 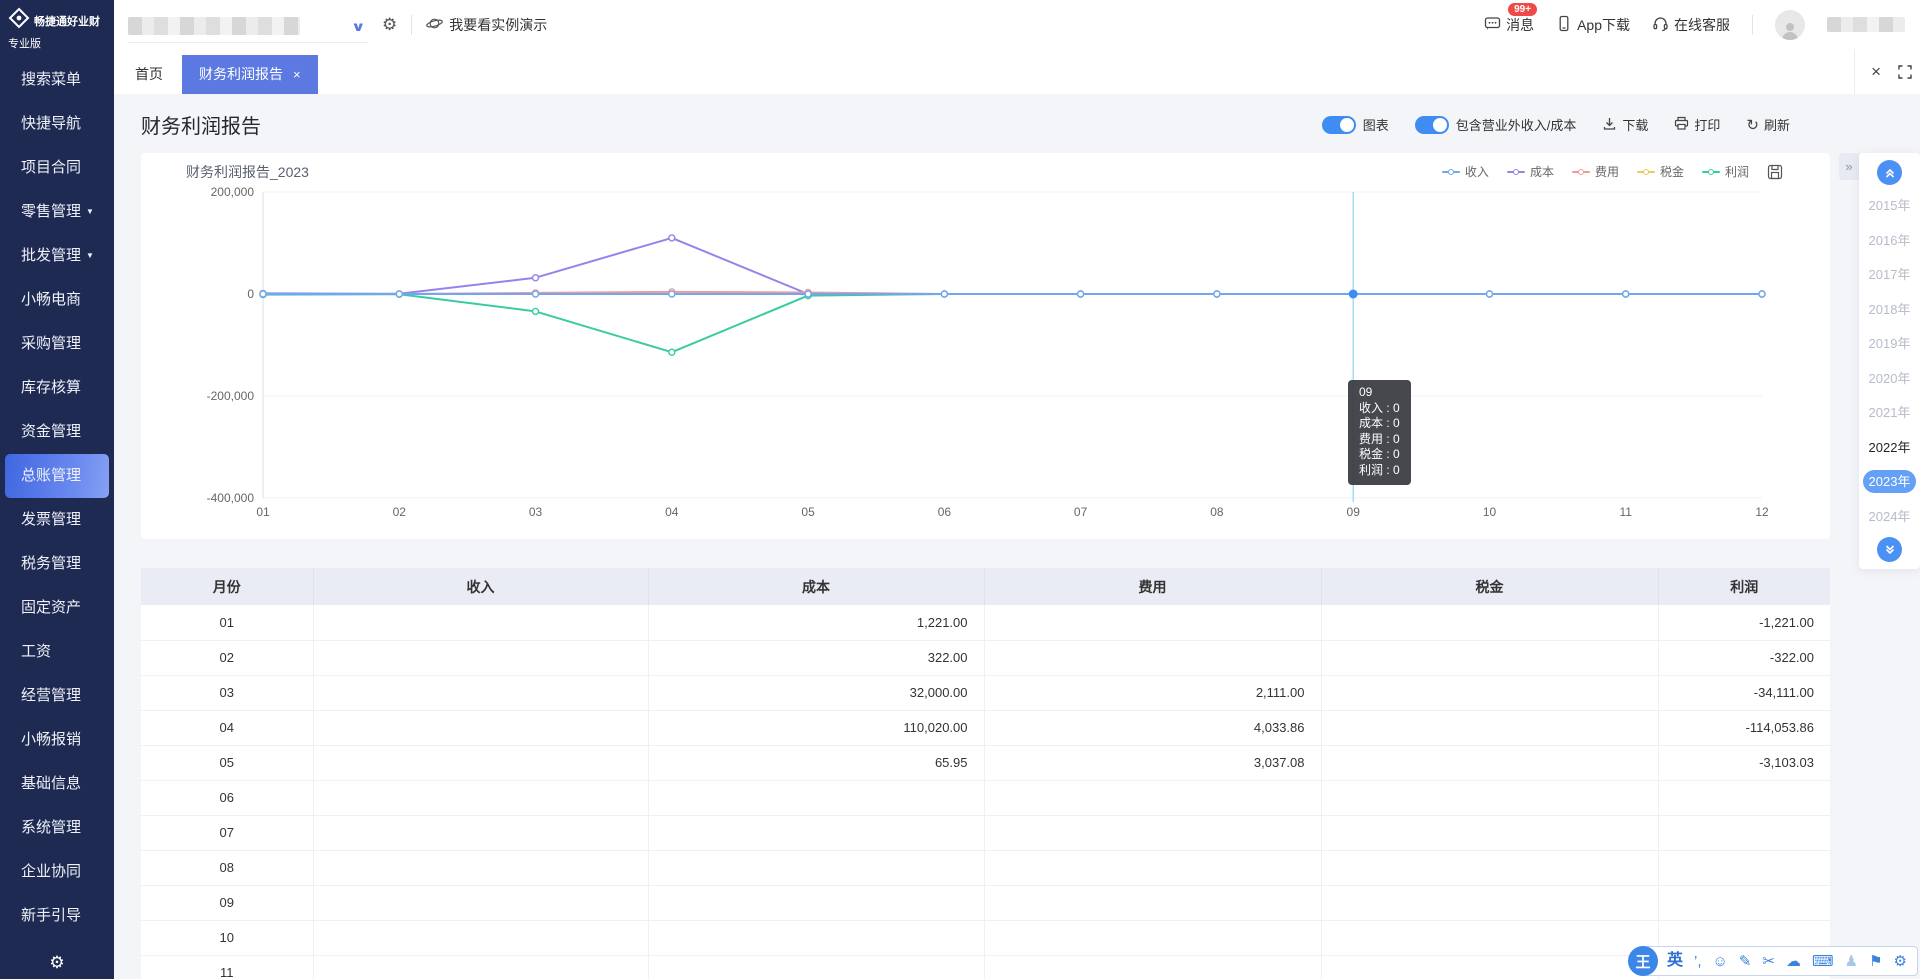 What do you see at coordinates (1889, 344) in the screenshot?
I see `year-item: 2019年` at bounding box center [1889, 344].